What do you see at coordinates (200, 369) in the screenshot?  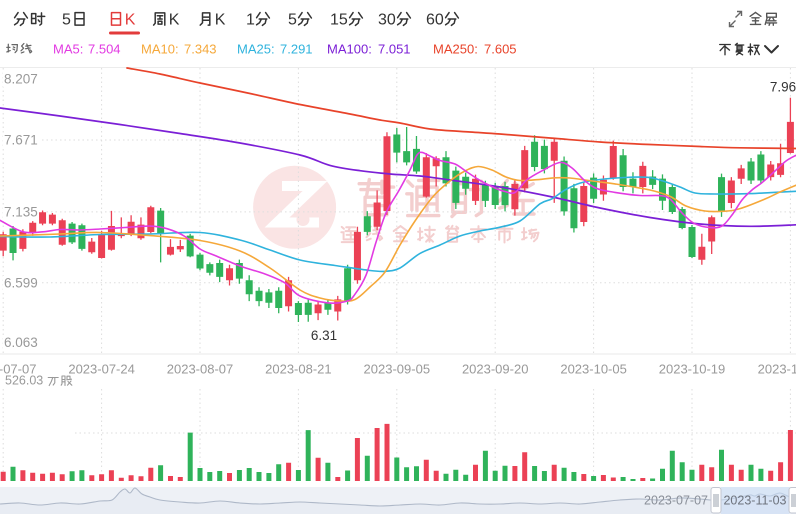 I see `svg-text: 2023-08-07` at bounding box center [200, 369].